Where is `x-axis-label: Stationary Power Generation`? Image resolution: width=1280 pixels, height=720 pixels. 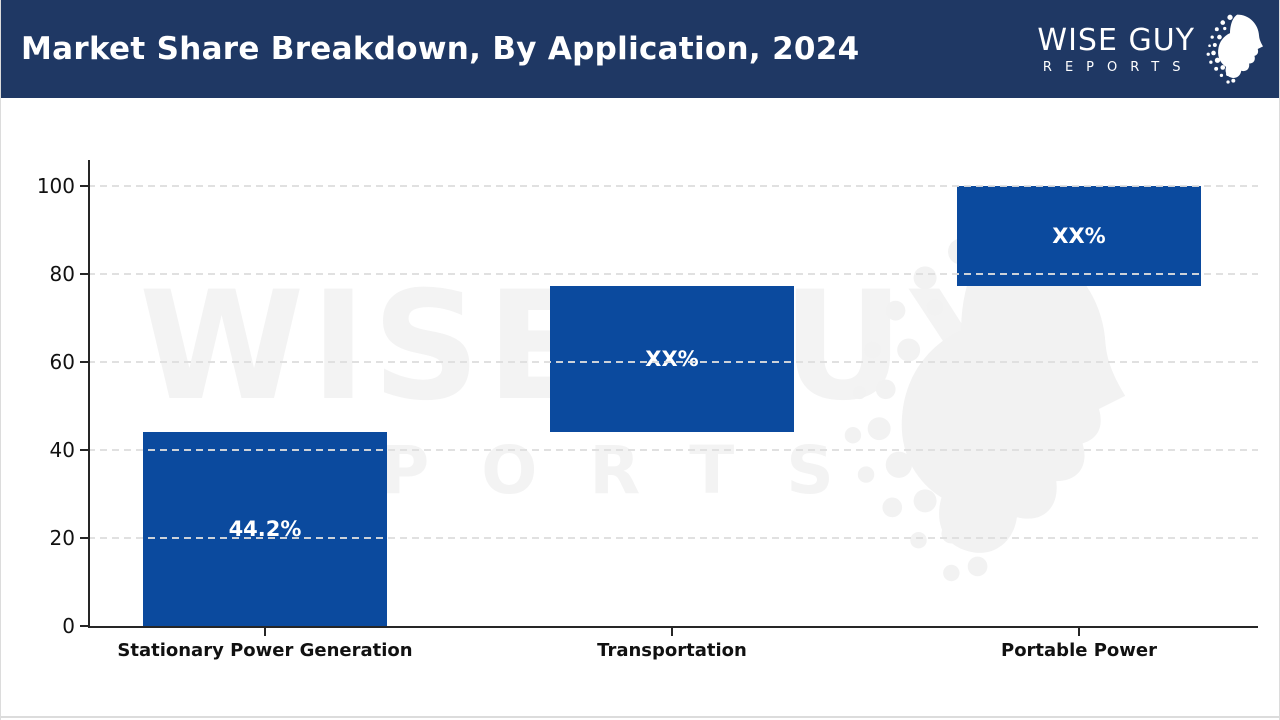
x-axis-label: Stationary Power Generation is located at coordinates (265, 650).